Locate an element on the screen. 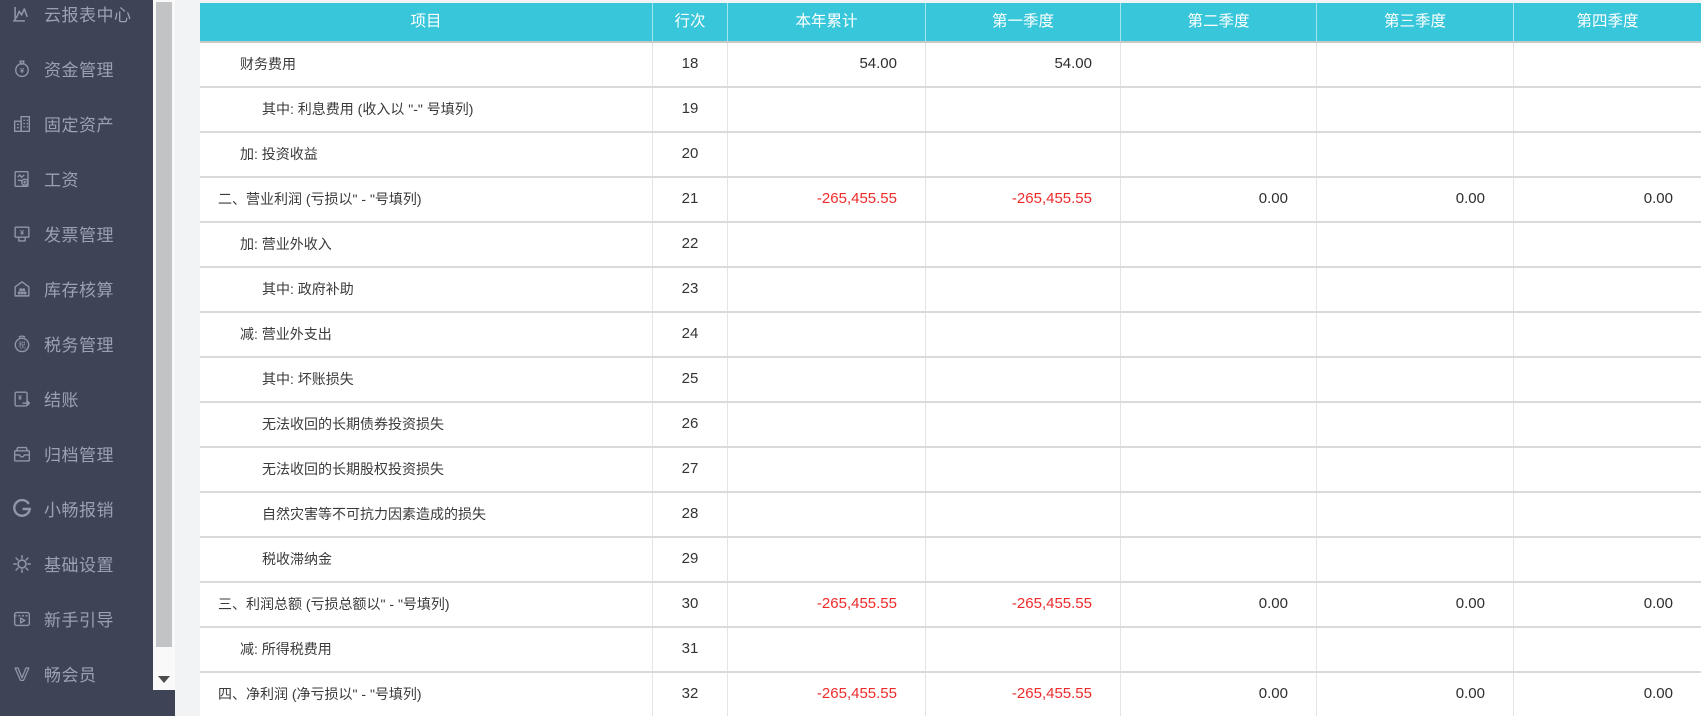 The image size is (1701, 716). sidebar-item-xiaochang-logo: 小畅报销 is located at coordinates (76, 508).